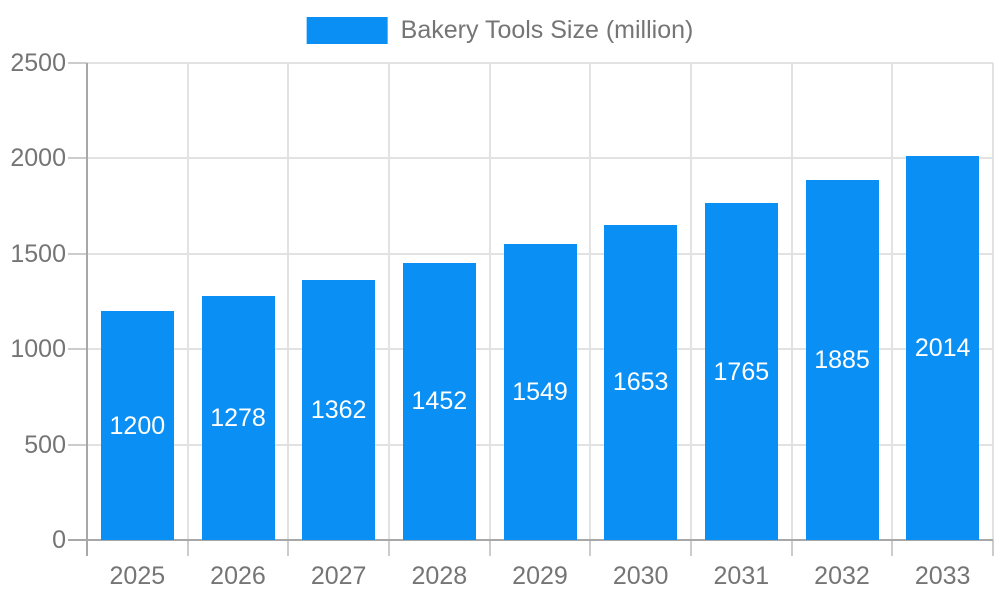  I want to click on x-axis-label: 2032, so click(842, 576).